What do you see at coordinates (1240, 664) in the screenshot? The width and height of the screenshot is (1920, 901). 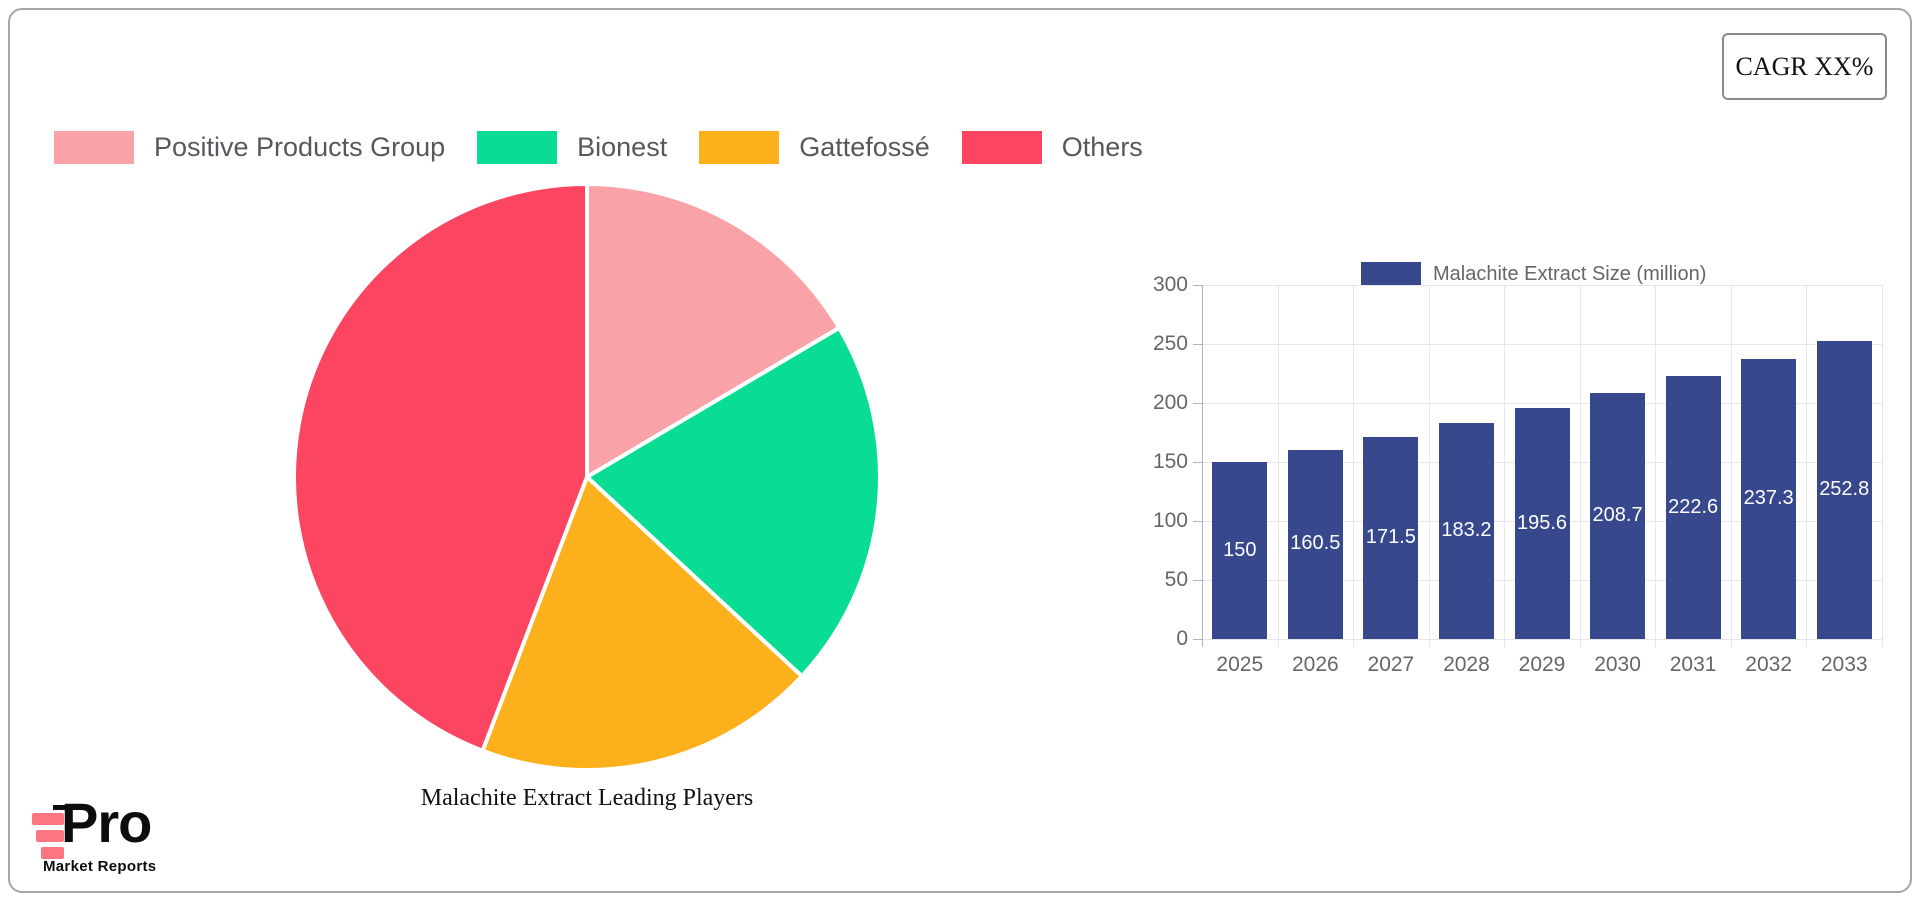 I see `x-axis-label-2025: 2025` at bounding box center [1240, 664].